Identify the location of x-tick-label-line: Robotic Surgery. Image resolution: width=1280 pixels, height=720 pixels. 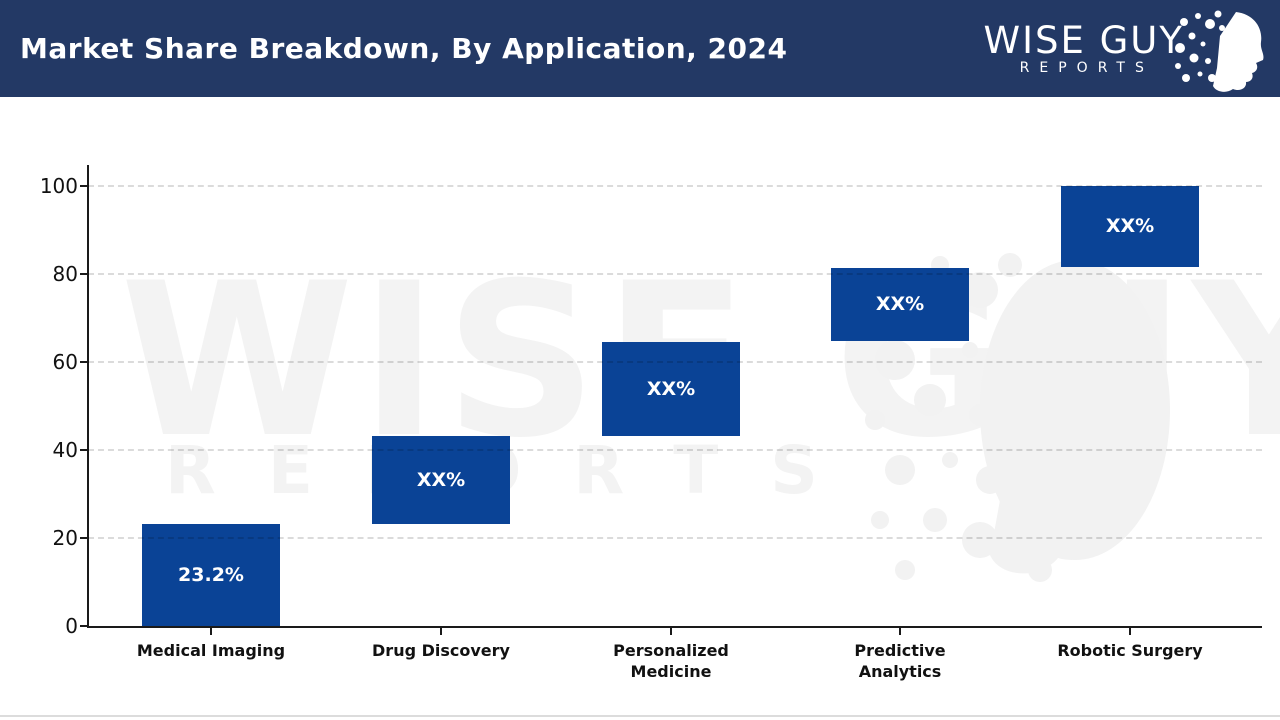
(1130, 650).